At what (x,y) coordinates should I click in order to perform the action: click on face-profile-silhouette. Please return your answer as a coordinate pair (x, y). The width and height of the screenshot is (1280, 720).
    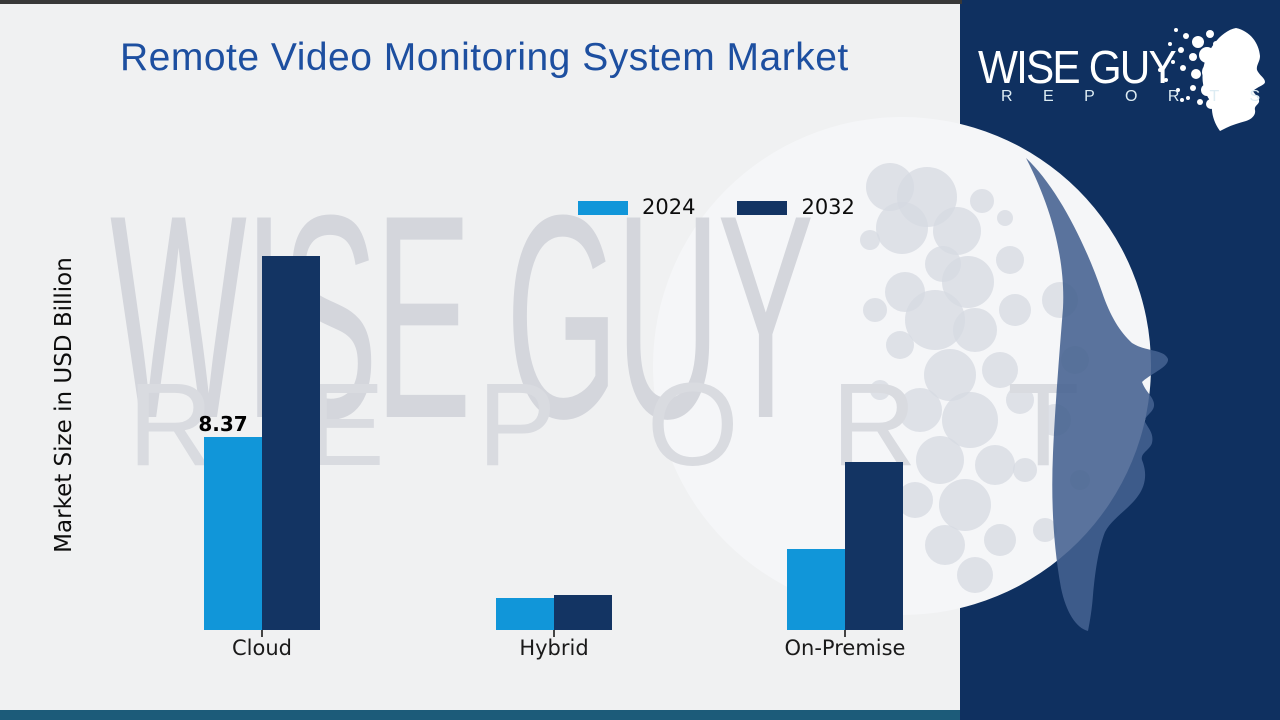
    Looking at the image, I should click on (1097, 394).